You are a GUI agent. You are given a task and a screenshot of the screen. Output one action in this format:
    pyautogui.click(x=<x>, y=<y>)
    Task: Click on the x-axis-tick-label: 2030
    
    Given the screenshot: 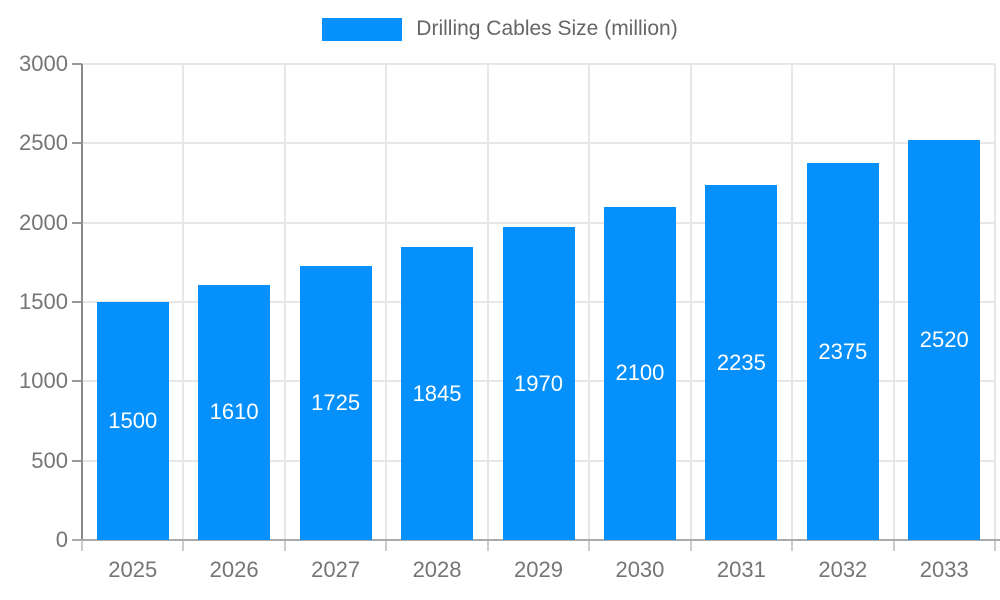 What is the action you would take?
    pyautogui.click(x=640, y=569)
    